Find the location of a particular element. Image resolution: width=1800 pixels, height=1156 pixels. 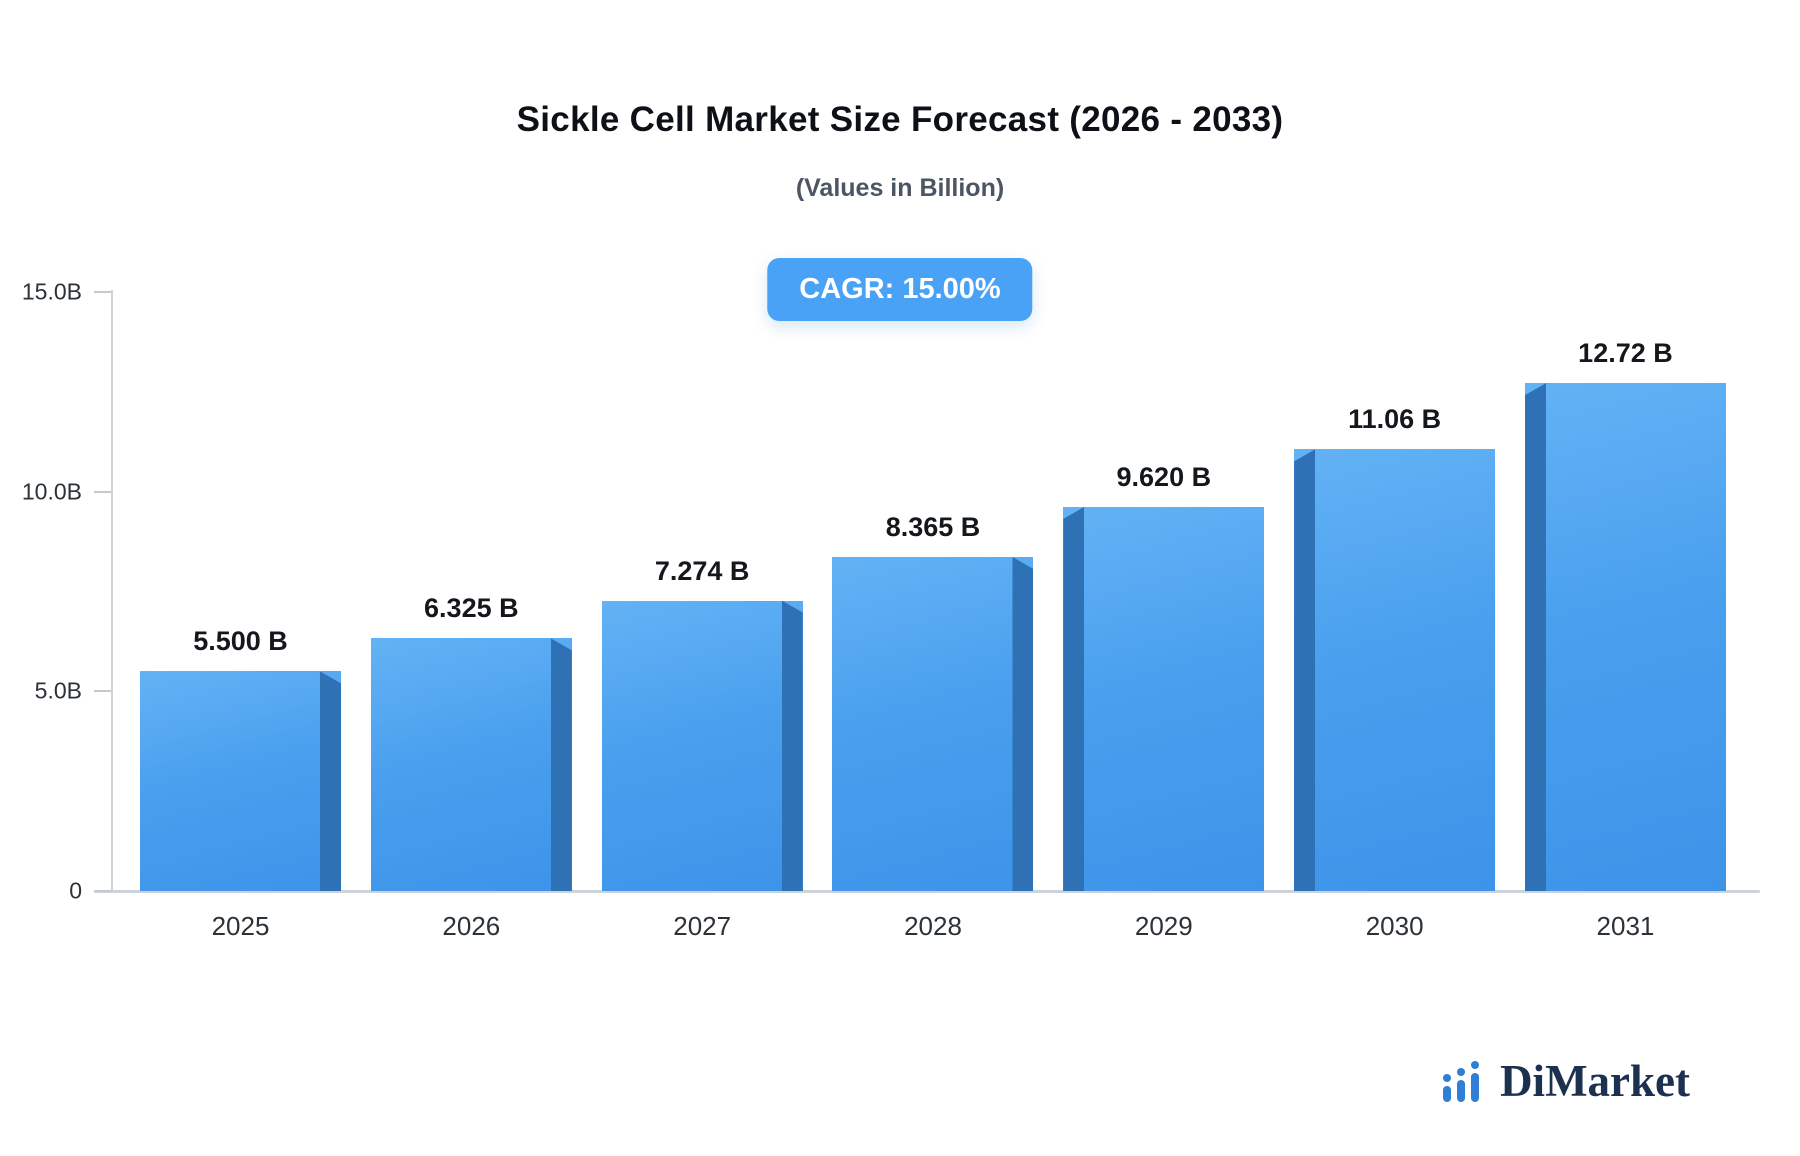

bar-2028: 8.365 B 2028 is located at coordinates (933, 726).